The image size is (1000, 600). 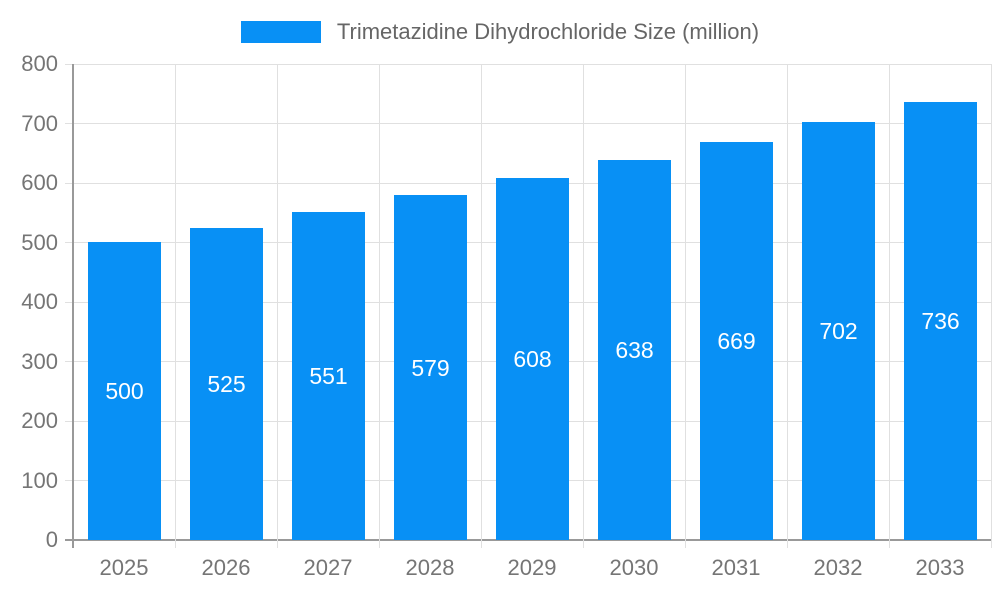 I want to click on bar-2027: 551, so click(x=328, y=376).